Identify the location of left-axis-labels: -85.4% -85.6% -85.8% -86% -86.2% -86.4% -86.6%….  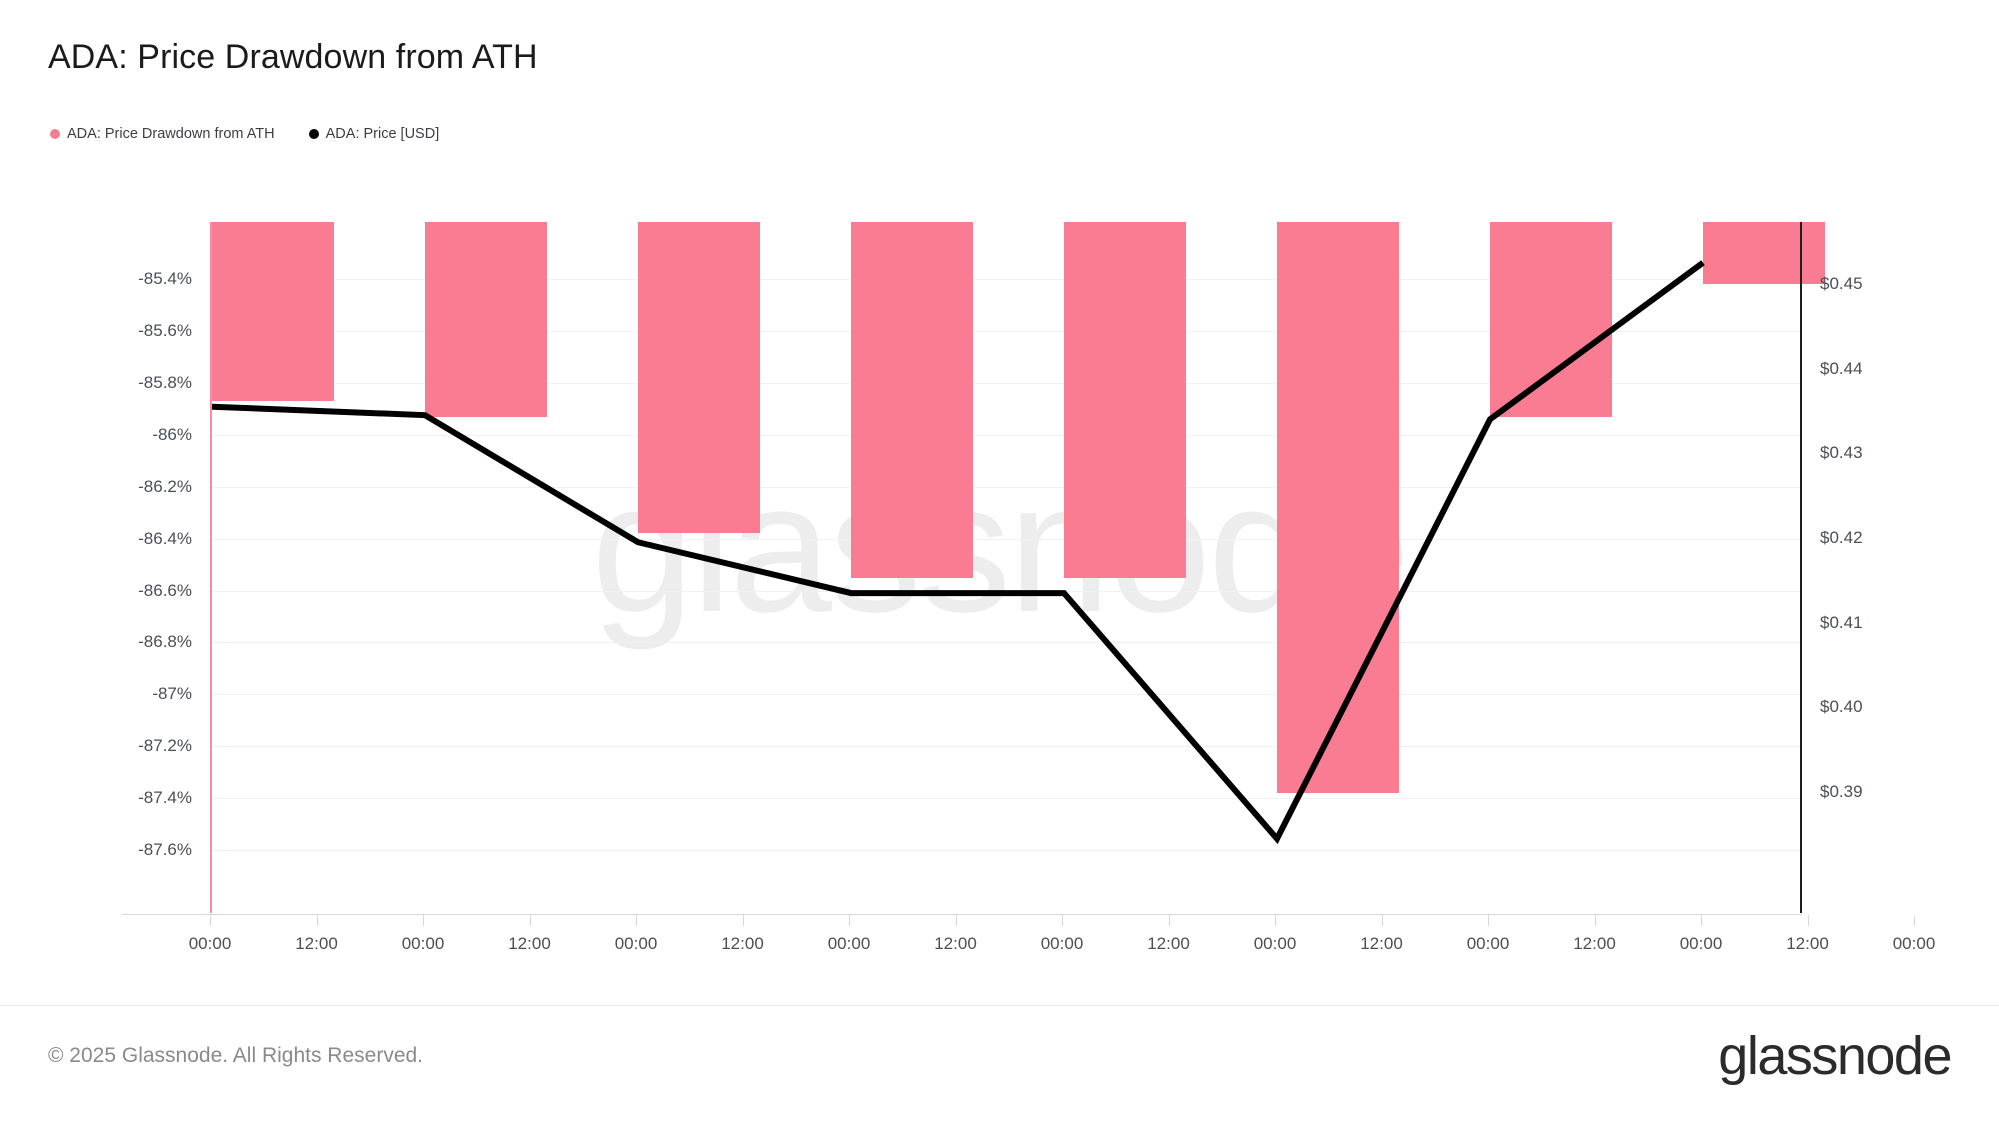
(96, 500).